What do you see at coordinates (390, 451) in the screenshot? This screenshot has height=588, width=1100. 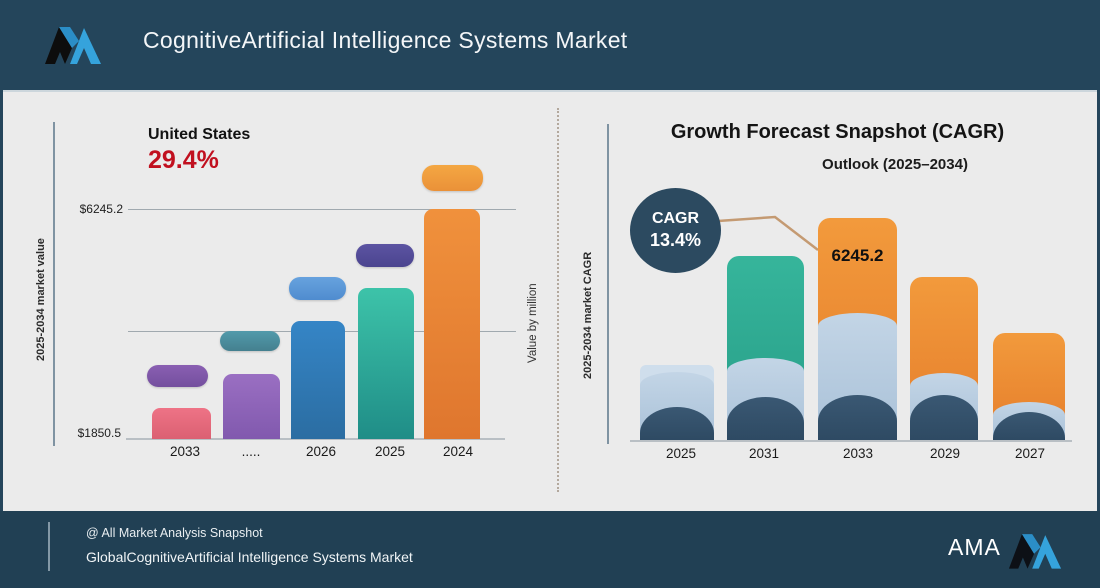 I see `left-x-label-4: 2025` at bounding box center [390, 451].